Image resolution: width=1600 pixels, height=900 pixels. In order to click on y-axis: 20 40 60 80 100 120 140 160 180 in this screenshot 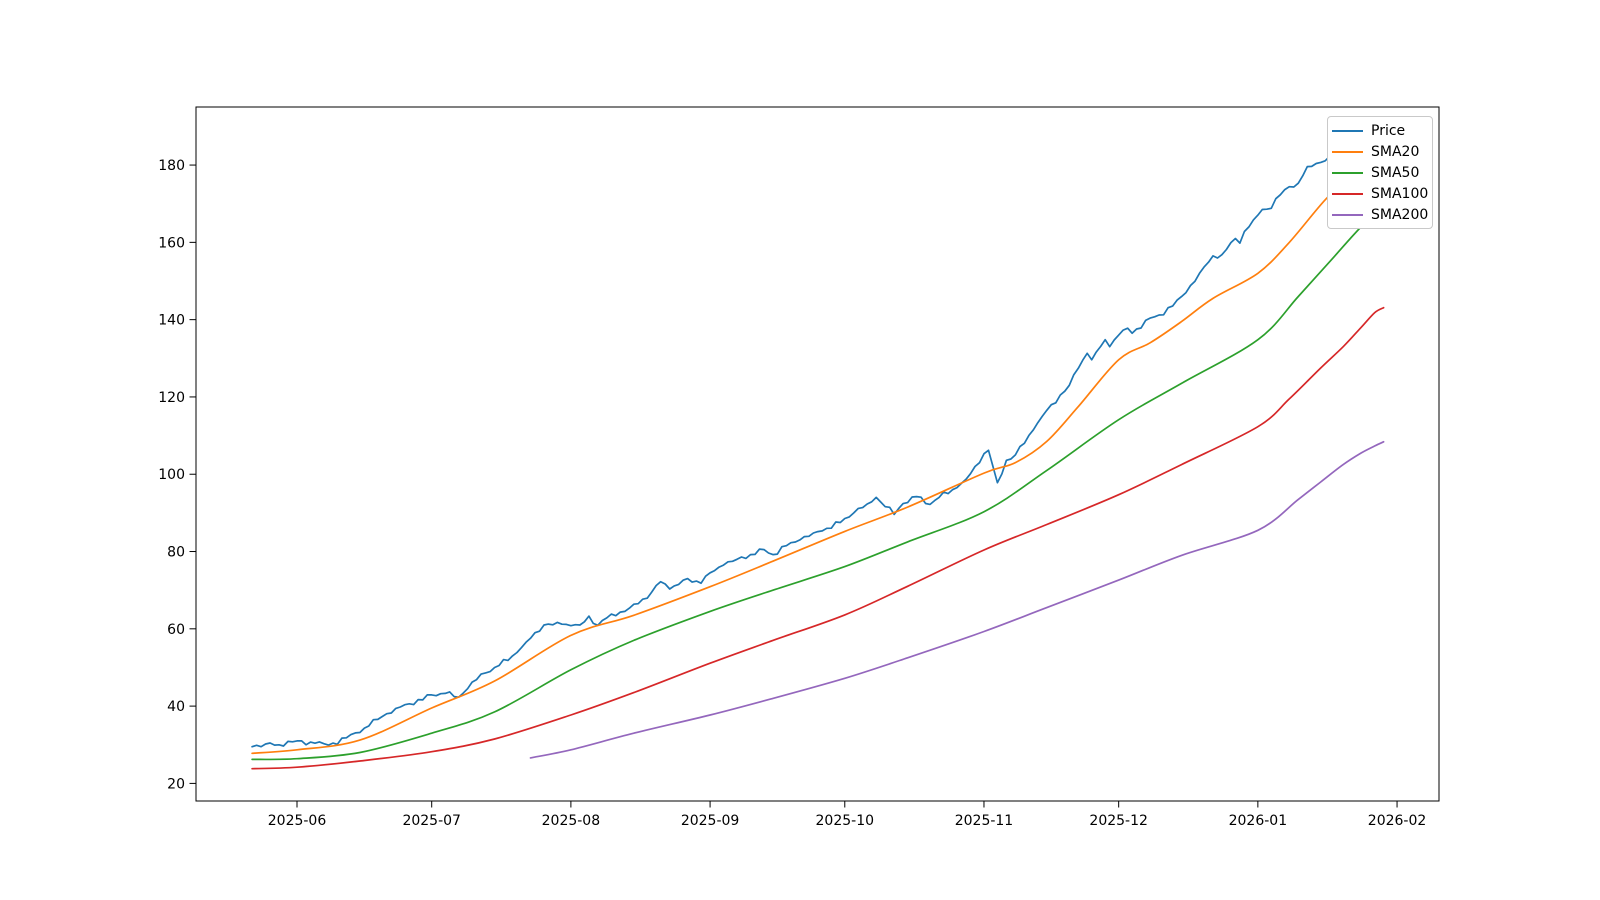, I will do `click(177, 475)`.